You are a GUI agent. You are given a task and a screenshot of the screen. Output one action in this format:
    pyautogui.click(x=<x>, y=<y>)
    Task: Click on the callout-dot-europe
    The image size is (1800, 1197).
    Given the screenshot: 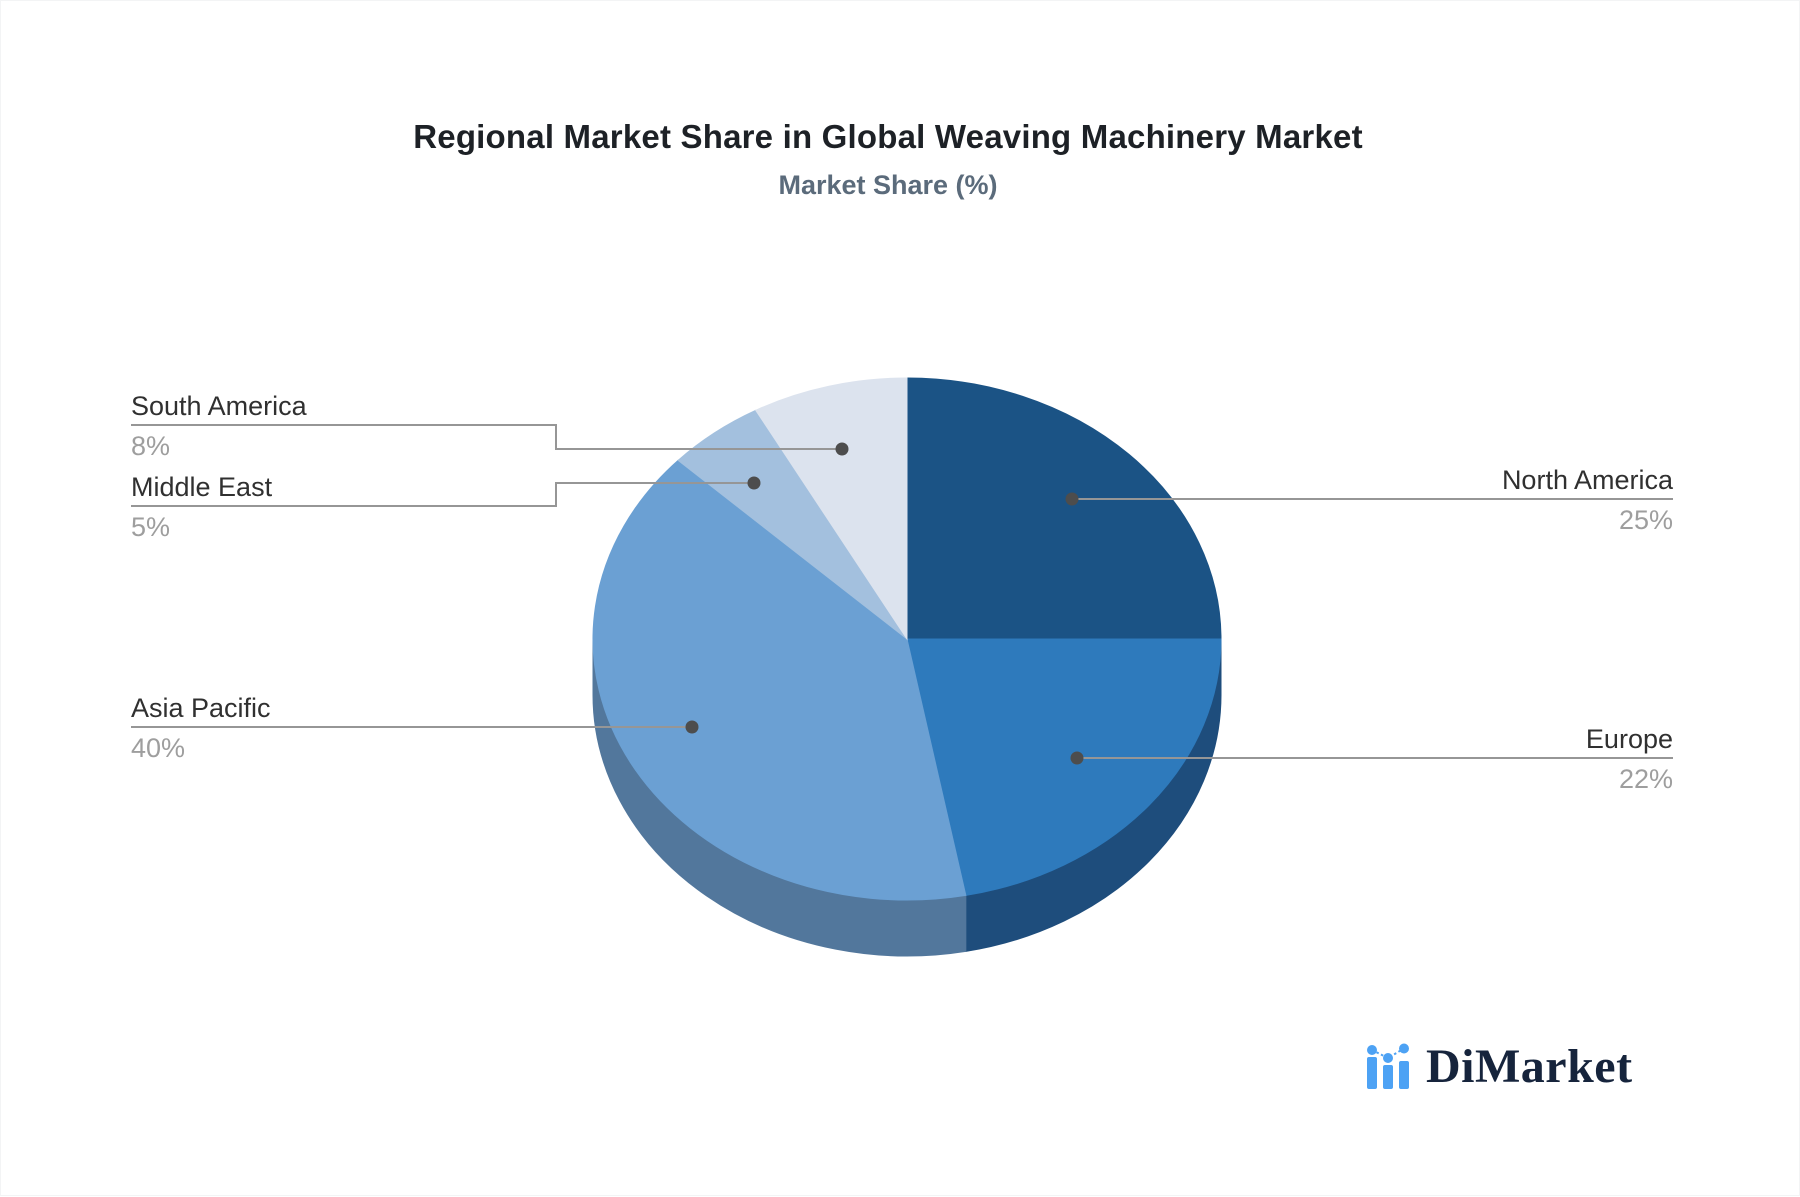 What is the action you would take?
    pyautogui.click(x=1077, y=758)
    